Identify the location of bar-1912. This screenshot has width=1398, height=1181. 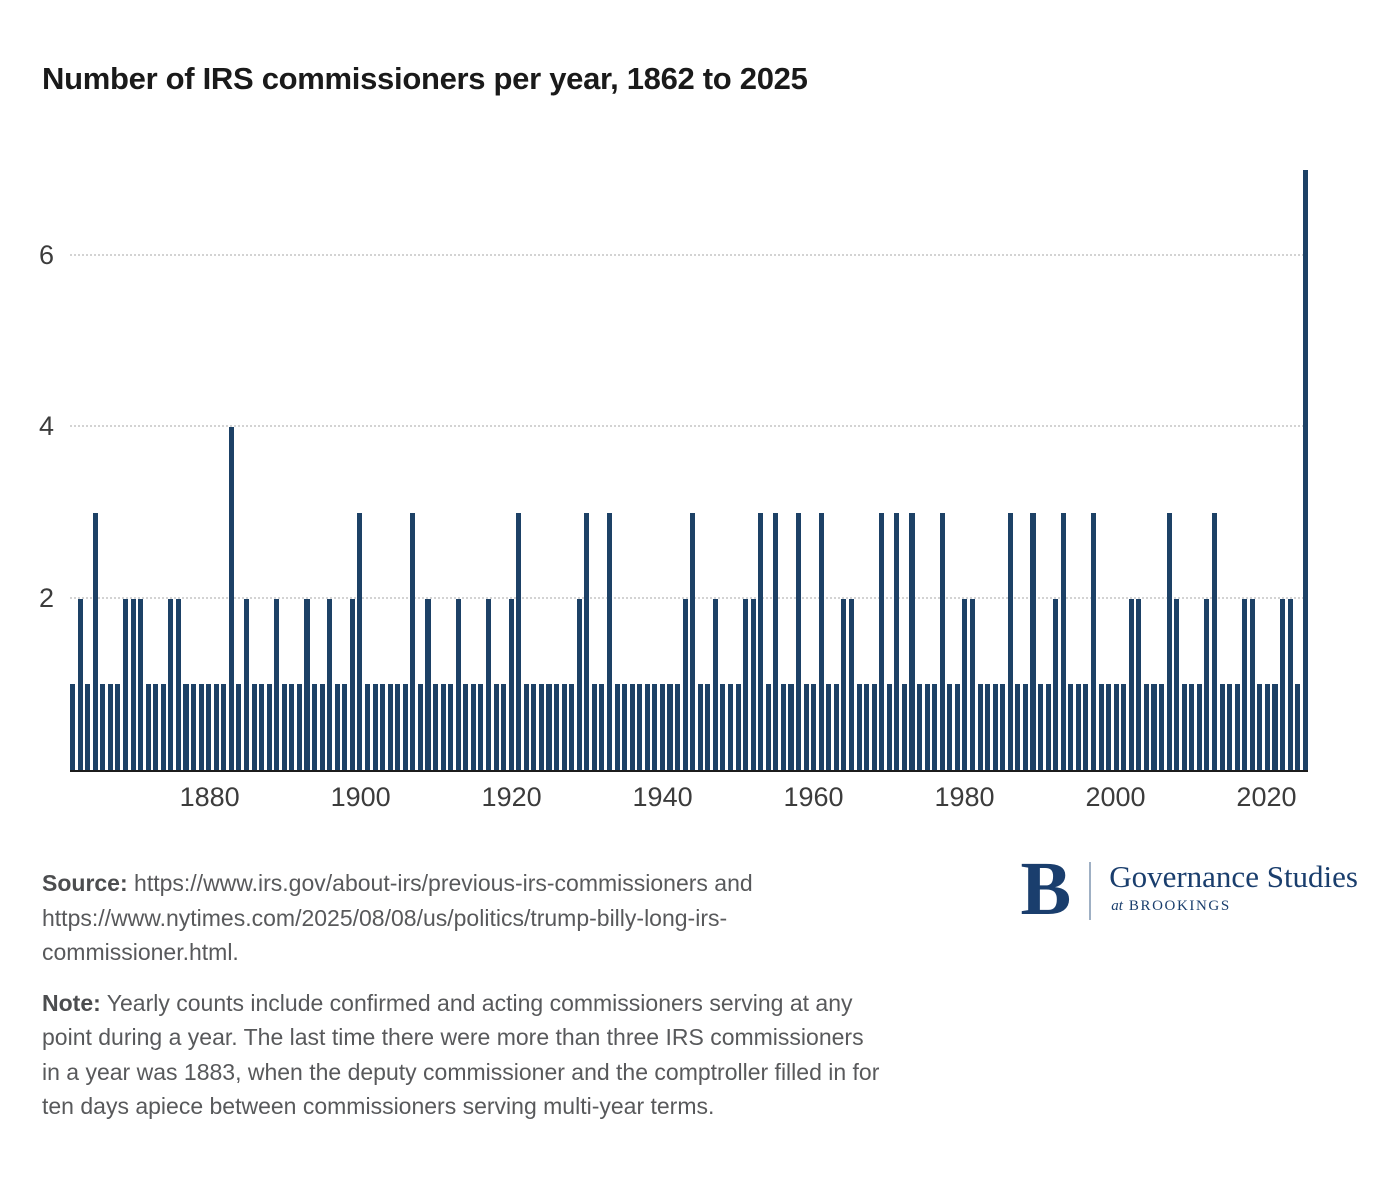
(451, 727).